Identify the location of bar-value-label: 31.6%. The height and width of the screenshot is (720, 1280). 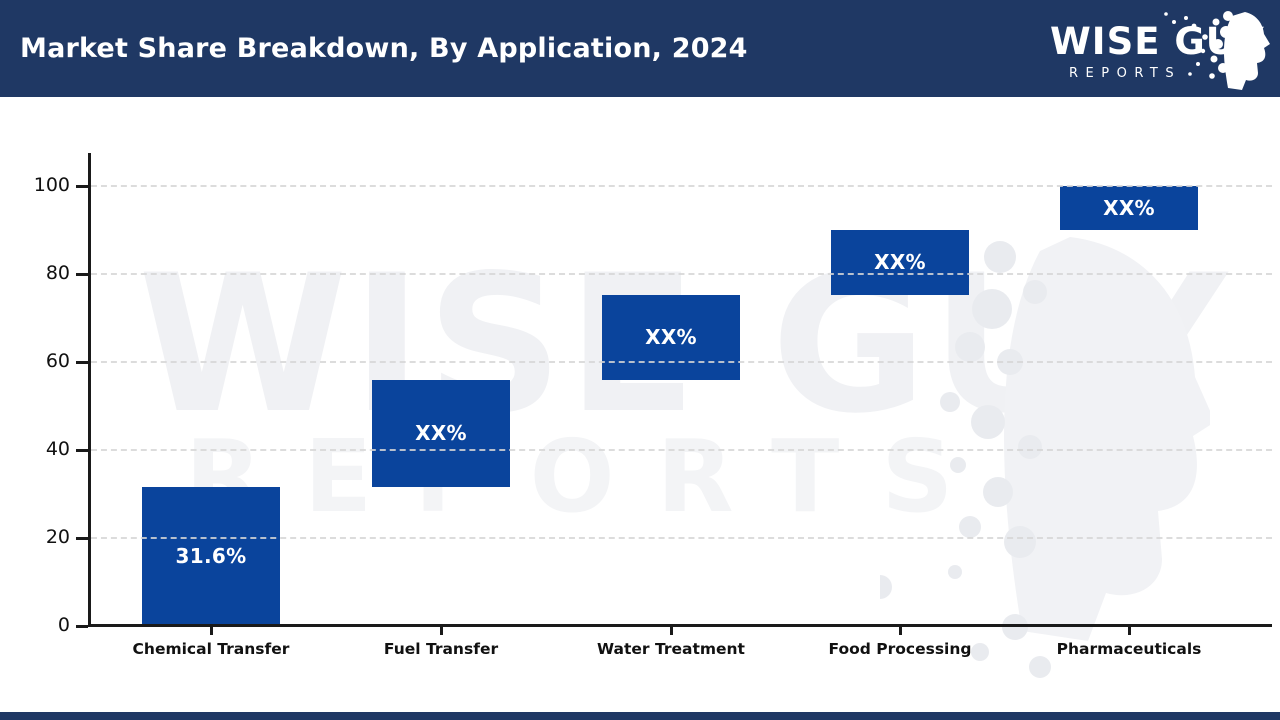
(211, 556).